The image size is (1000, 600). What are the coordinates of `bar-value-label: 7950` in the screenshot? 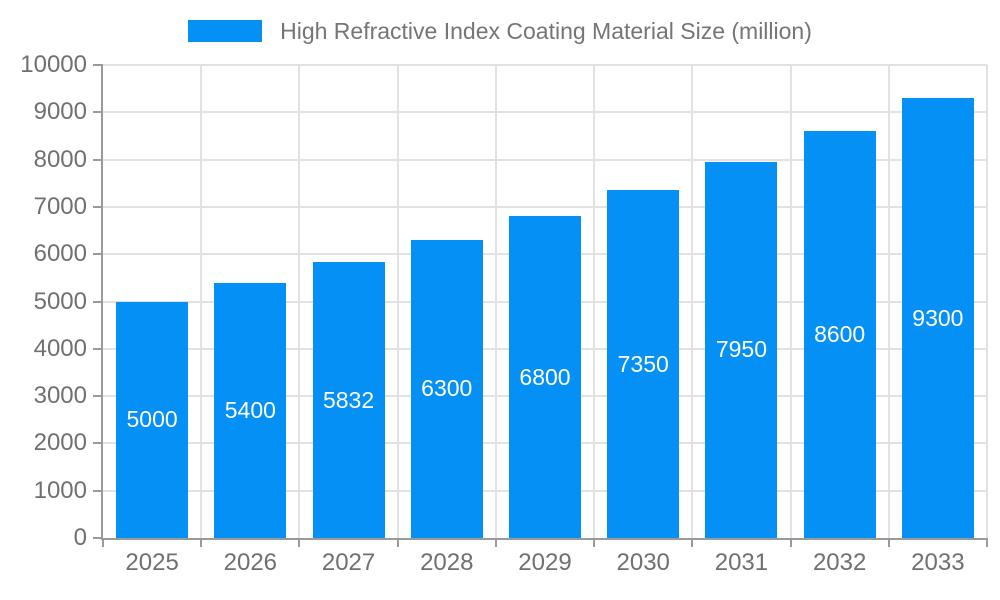 It's located at (741, 349).